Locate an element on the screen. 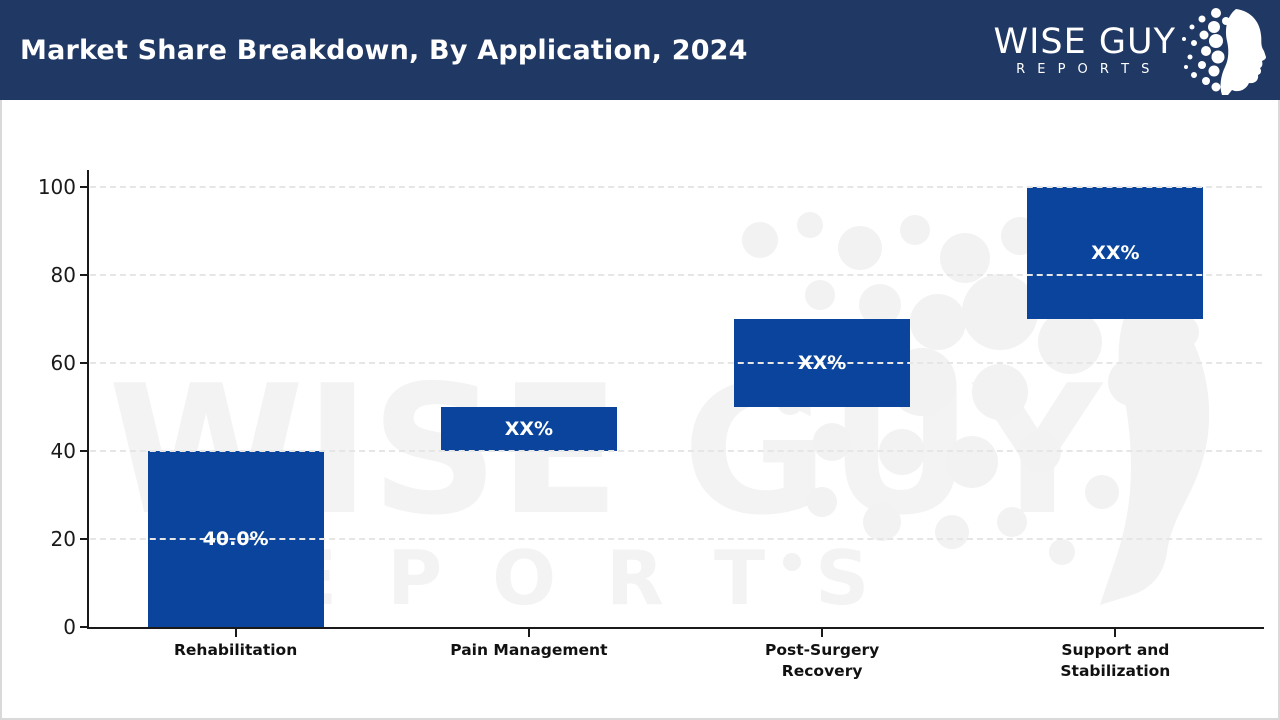 This screenshot has width=1280, height=720. bar-support-and-stabilization is located at coordinates (1115, 253).